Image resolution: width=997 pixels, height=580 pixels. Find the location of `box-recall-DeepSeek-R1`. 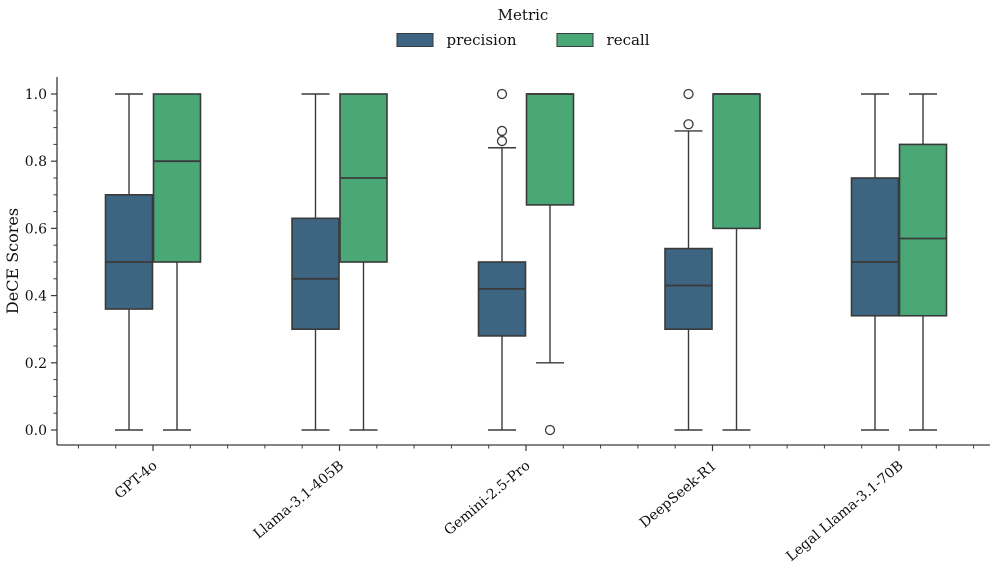

box-recall-DeepSeek-R1 is located at coordinates (736, 262).